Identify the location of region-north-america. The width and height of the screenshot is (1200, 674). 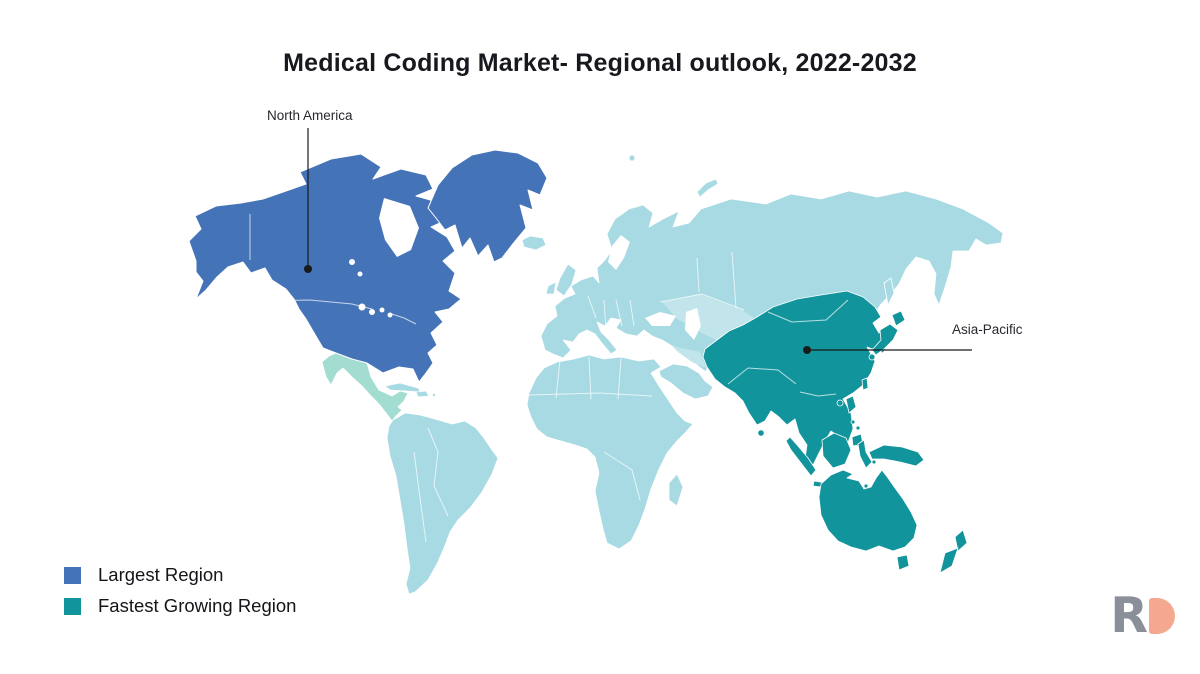
(325, 268).